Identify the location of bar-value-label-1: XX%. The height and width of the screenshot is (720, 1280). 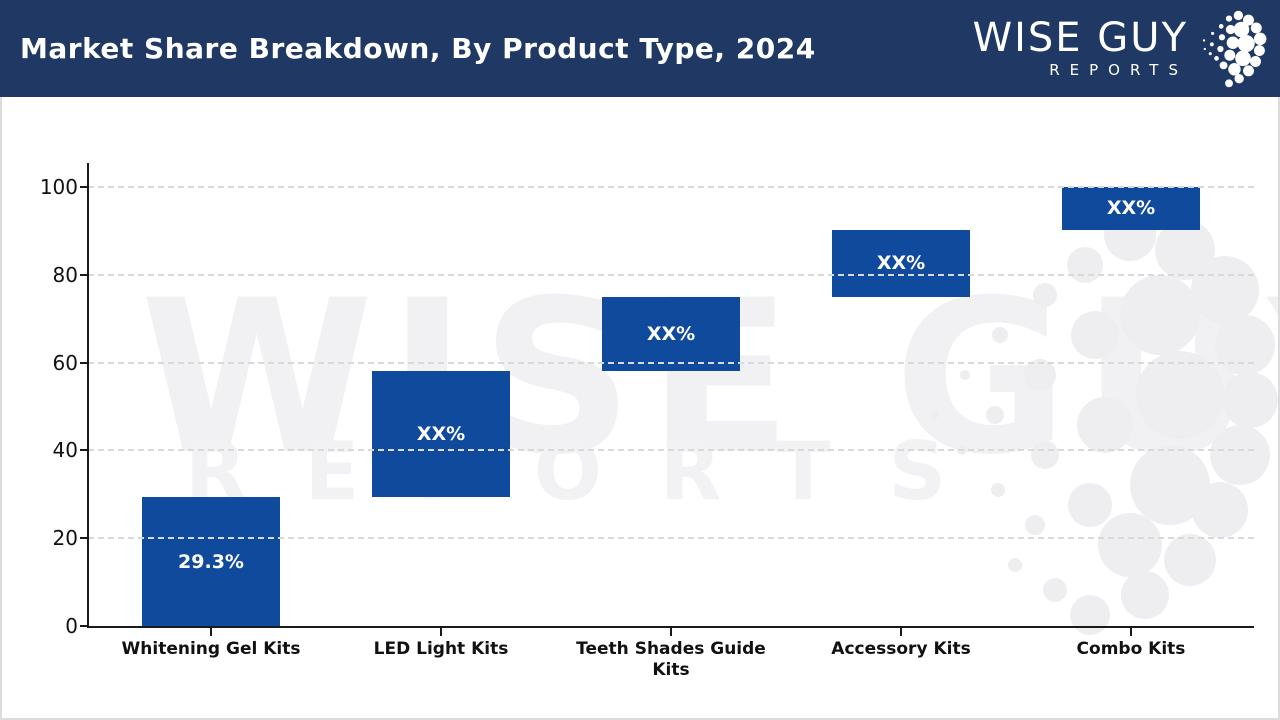
(441, 434).